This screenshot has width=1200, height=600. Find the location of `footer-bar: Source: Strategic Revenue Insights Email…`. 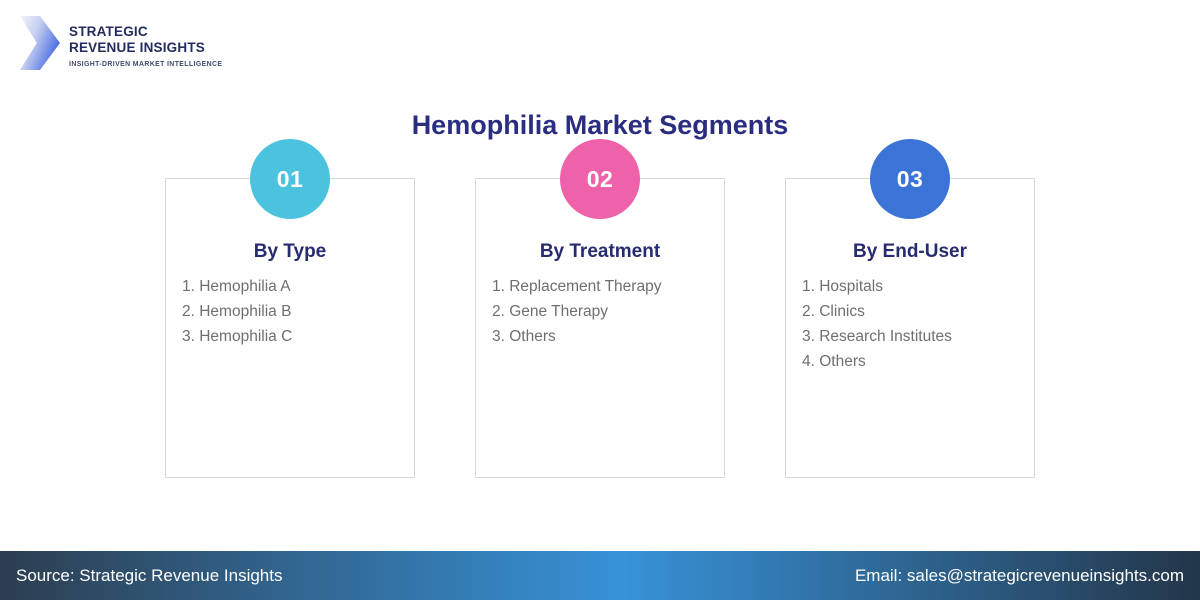

footer-bar: Source: Strategic Revenue Insights Email… is located at coordinates (600, 575).